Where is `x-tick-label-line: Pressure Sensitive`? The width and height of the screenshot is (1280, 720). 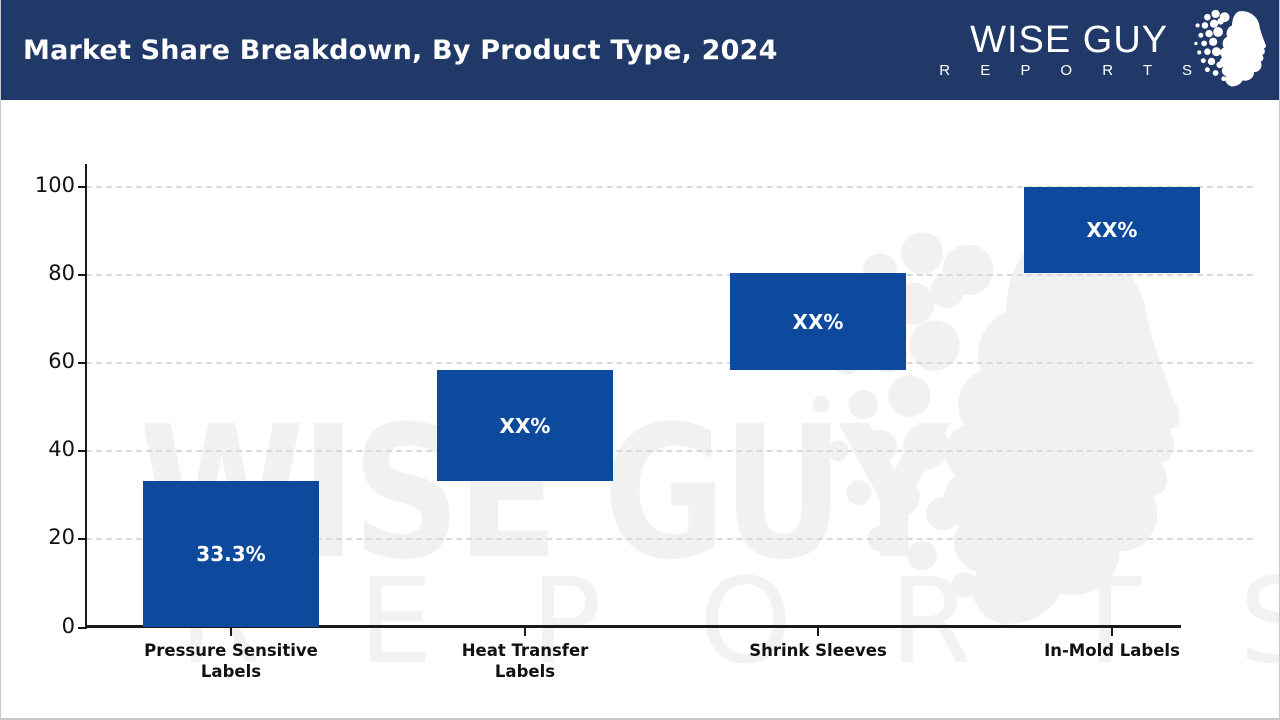
x-tick-label-line: Pressure Sensitive is located at coordinates (231, 650).